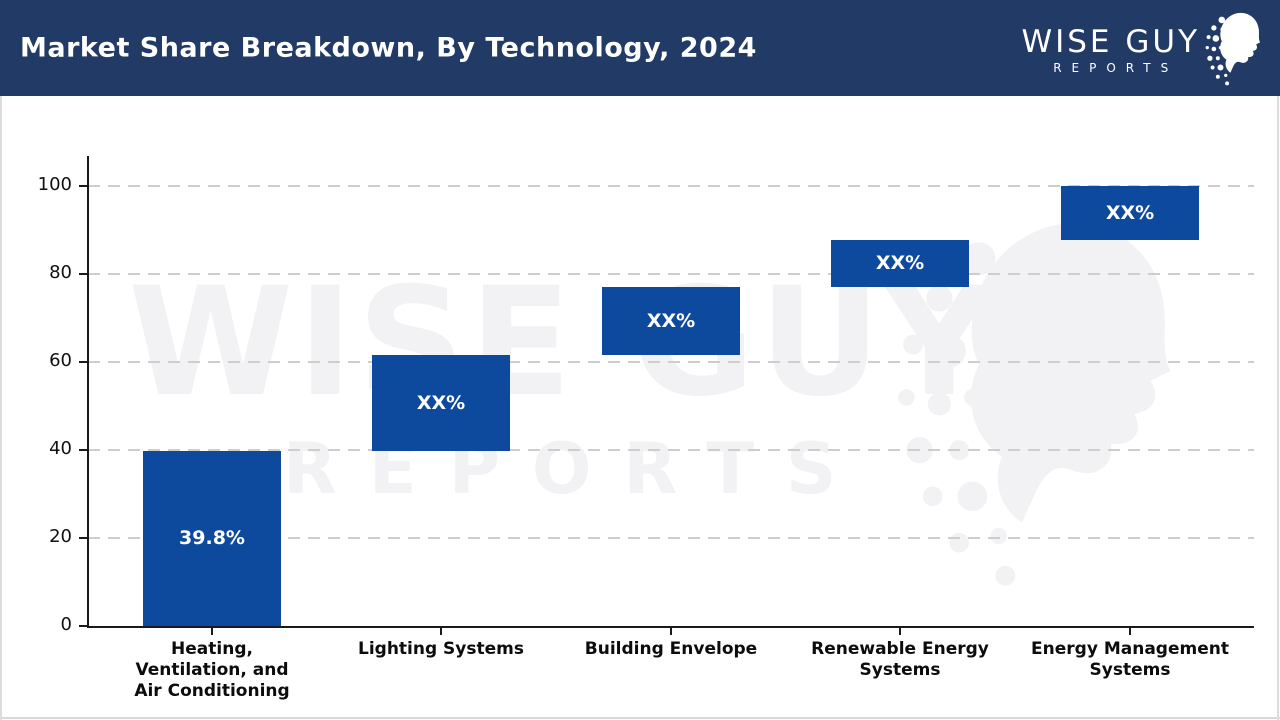 This screenshot has width=1280, height=720. I want to click on page-right-border, so click(1278, 408).